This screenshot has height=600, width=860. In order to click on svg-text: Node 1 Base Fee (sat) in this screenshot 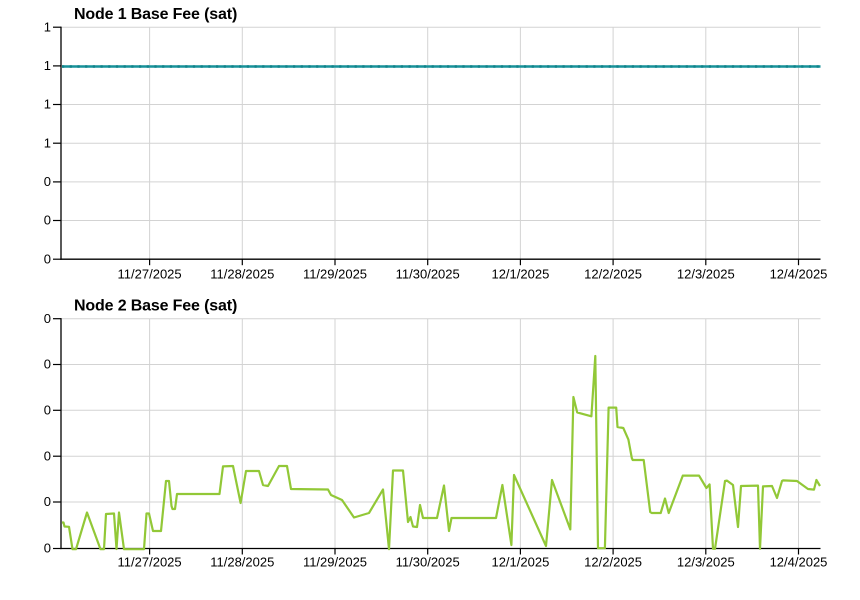, I will do `click(155, 14)`.